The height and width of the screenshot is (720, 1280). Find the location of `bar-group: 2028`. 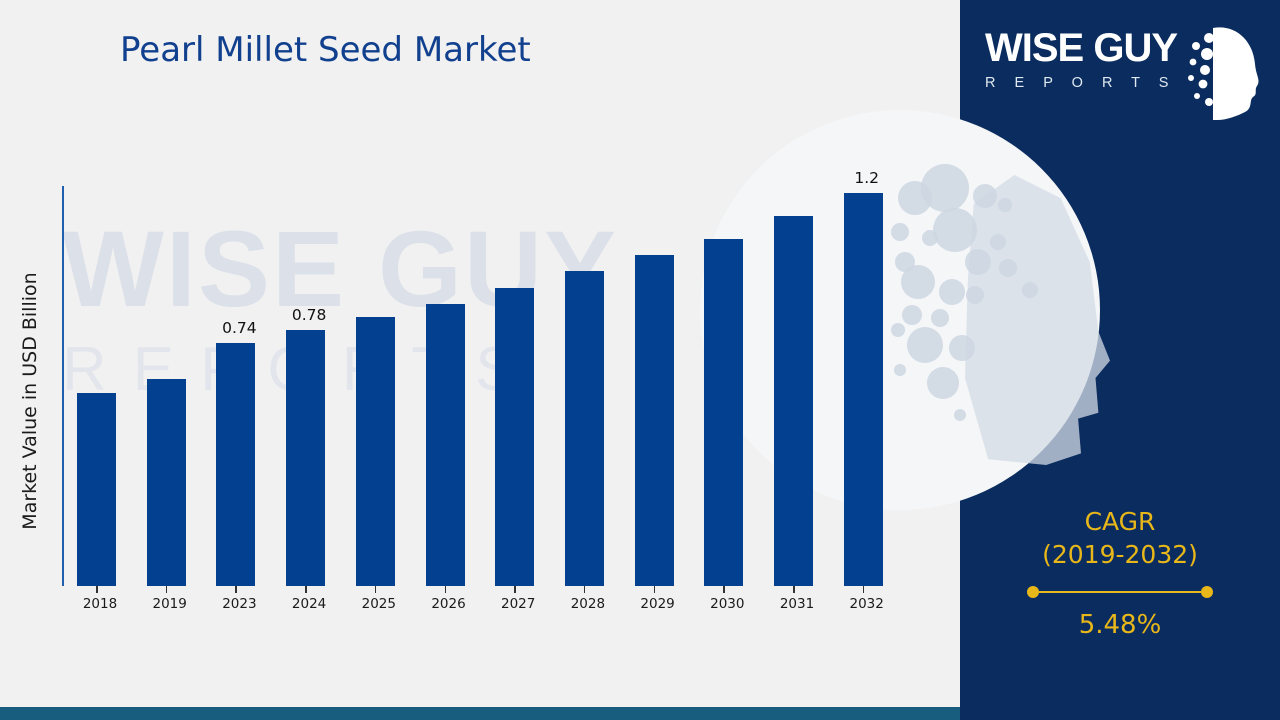

bar-group: 2028 is located at coordinates (588, 381).